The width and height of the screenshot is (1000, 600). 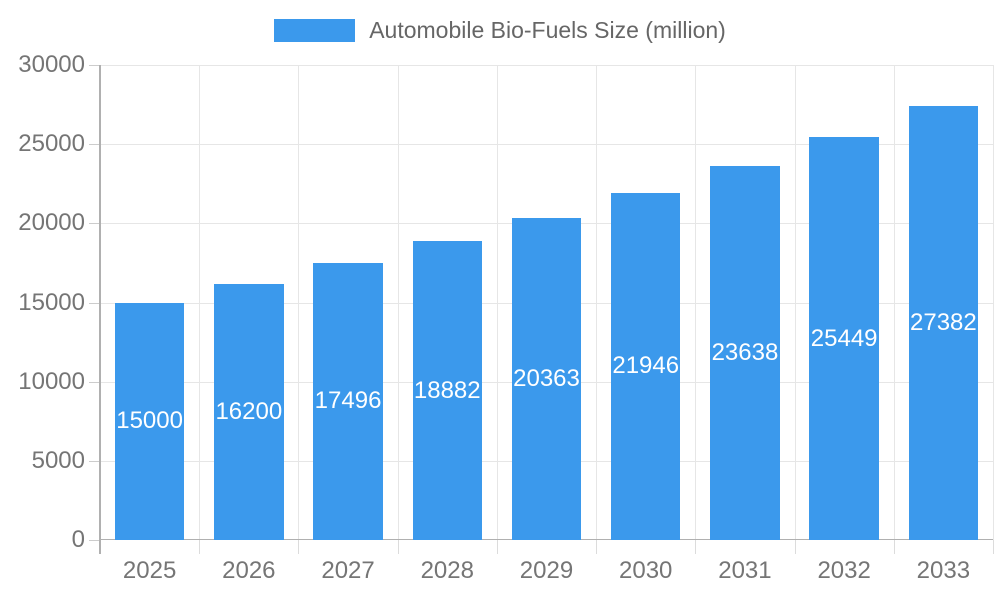 I want to click on y-axis-tick-label: 20000, so click(x=51, y=223).